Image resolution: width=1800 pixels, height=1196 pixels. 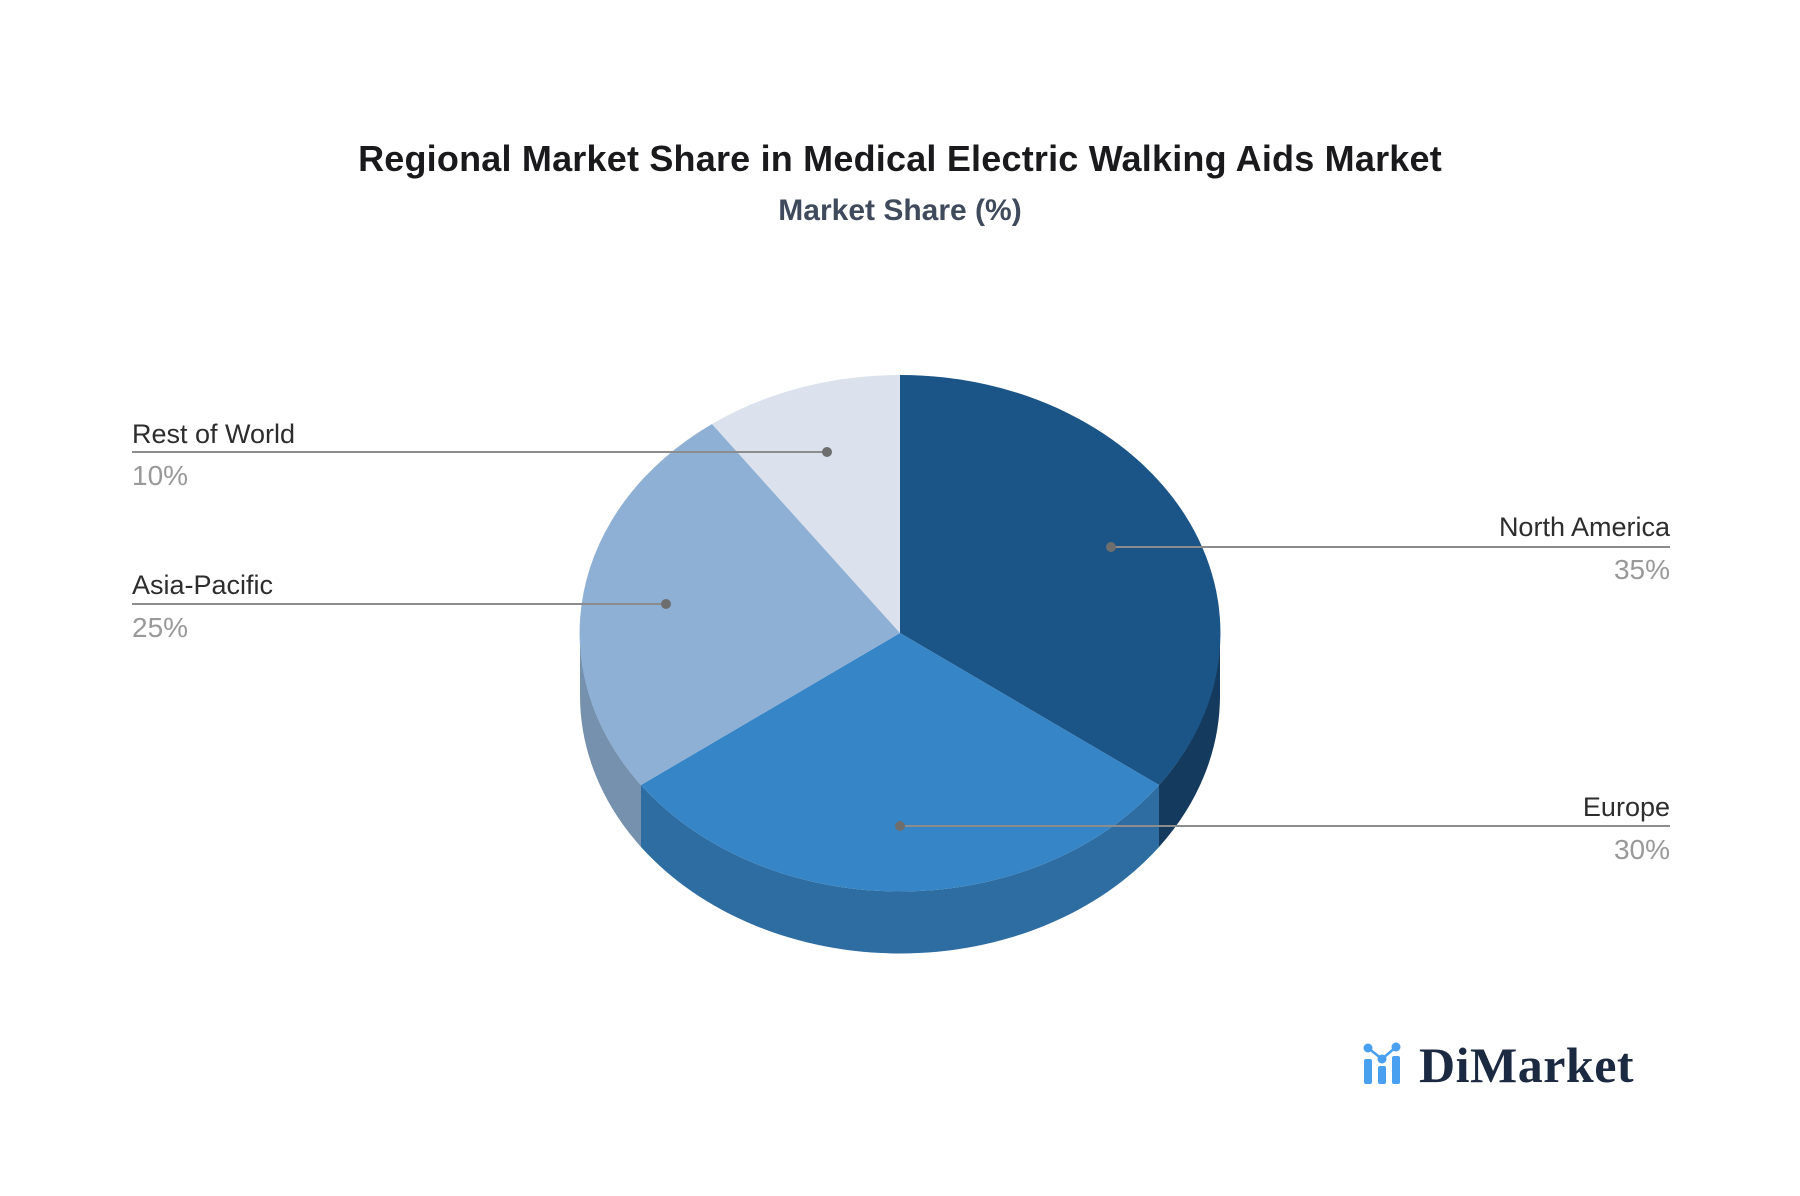 What do you see at coordinates (1060, 579) in the screenshot?
I see `pie-slice-north-america` at bounding box center [1060, 579].